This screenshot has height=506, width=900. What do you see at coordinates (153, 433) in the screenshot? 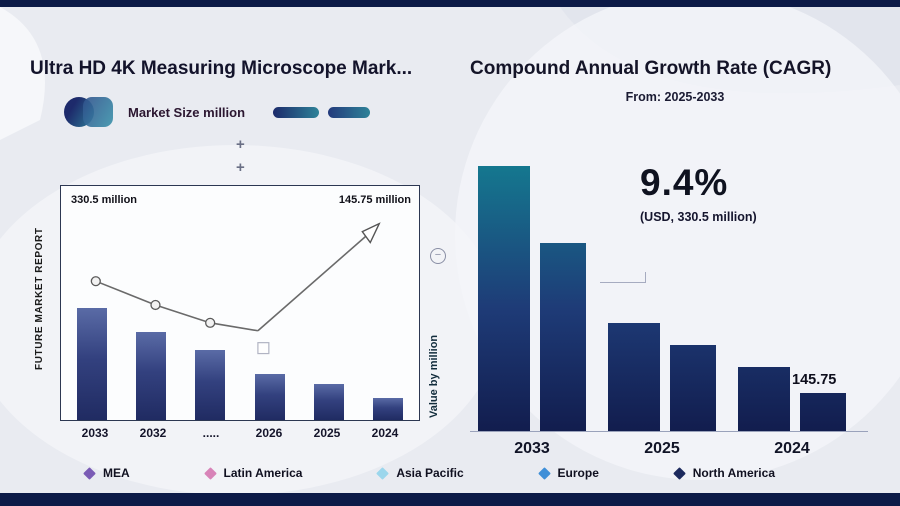
I see `x-axis-label: 2032` at bounding box center [153, 433].